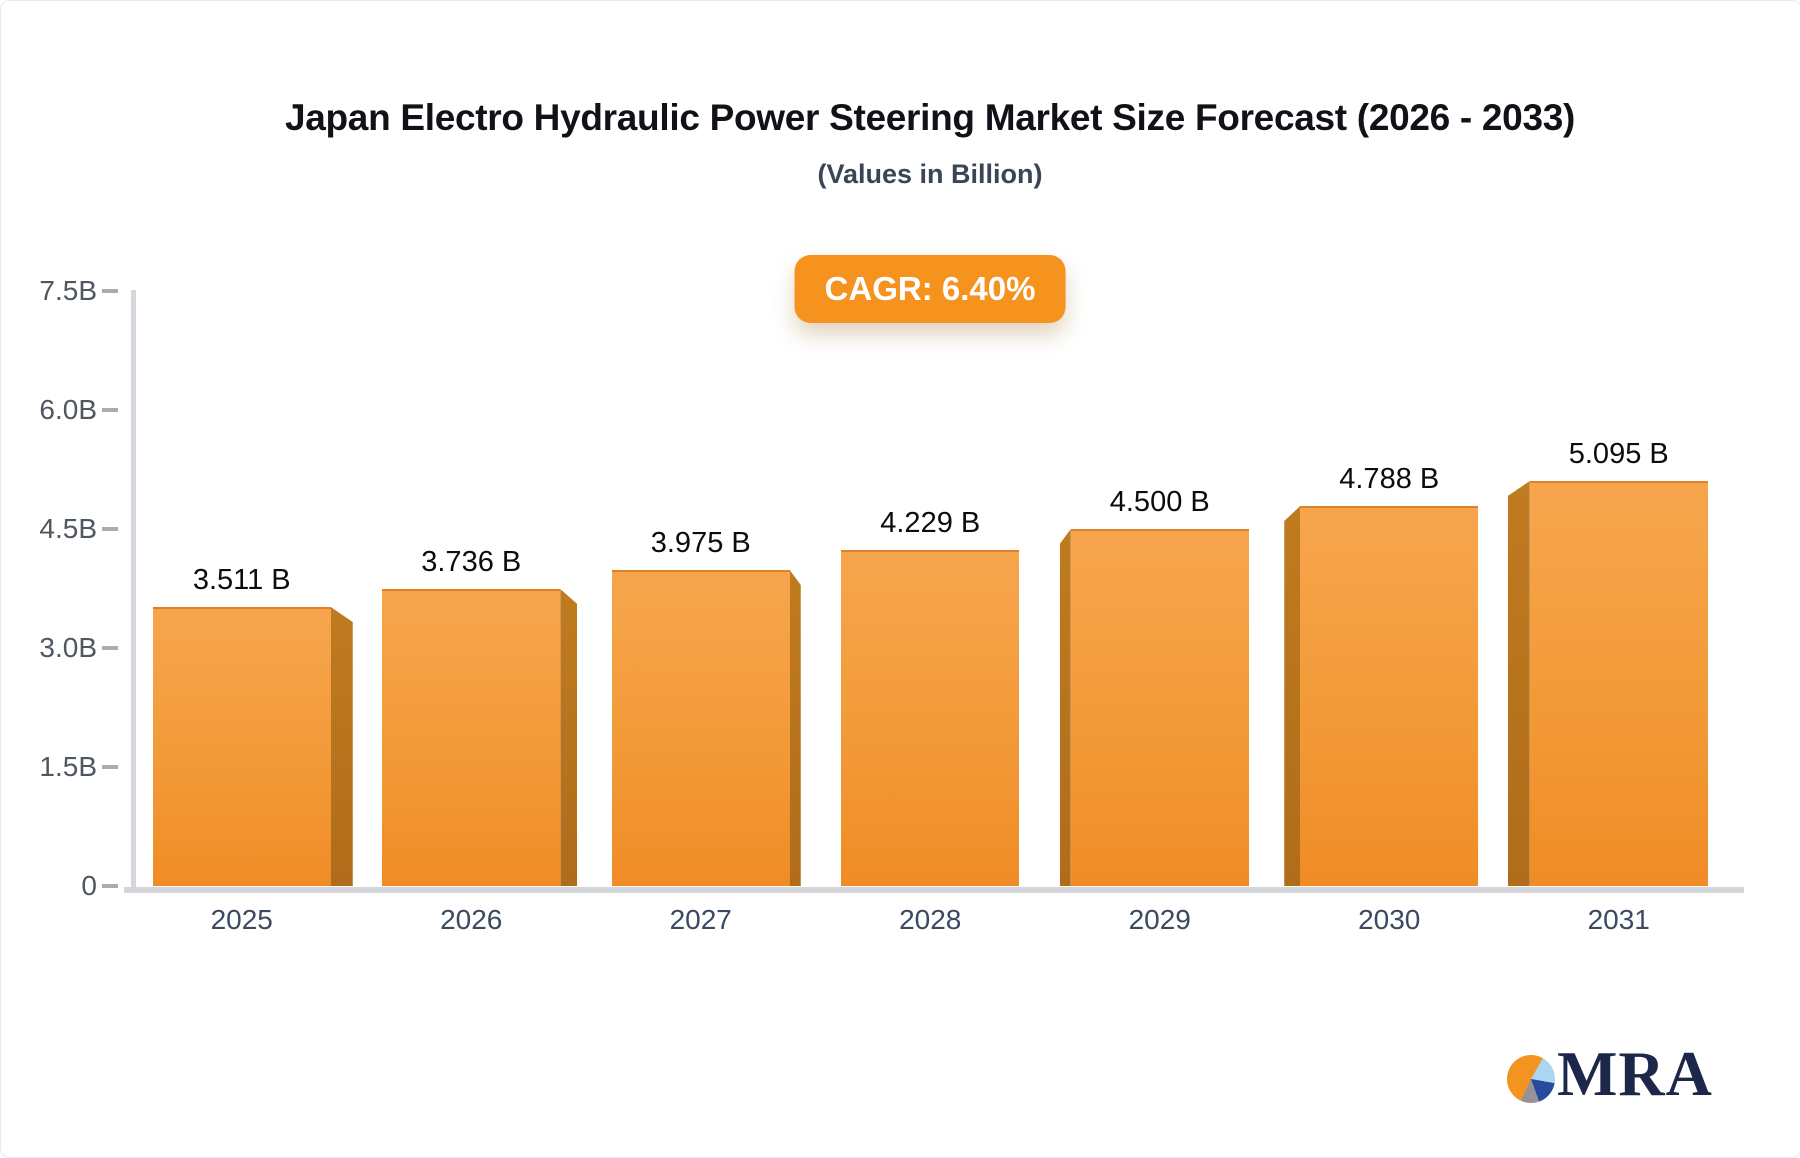 The width and height of the screenshot is (1800, 1158). I want to click on logo: MRA, so click(1610, 1074).